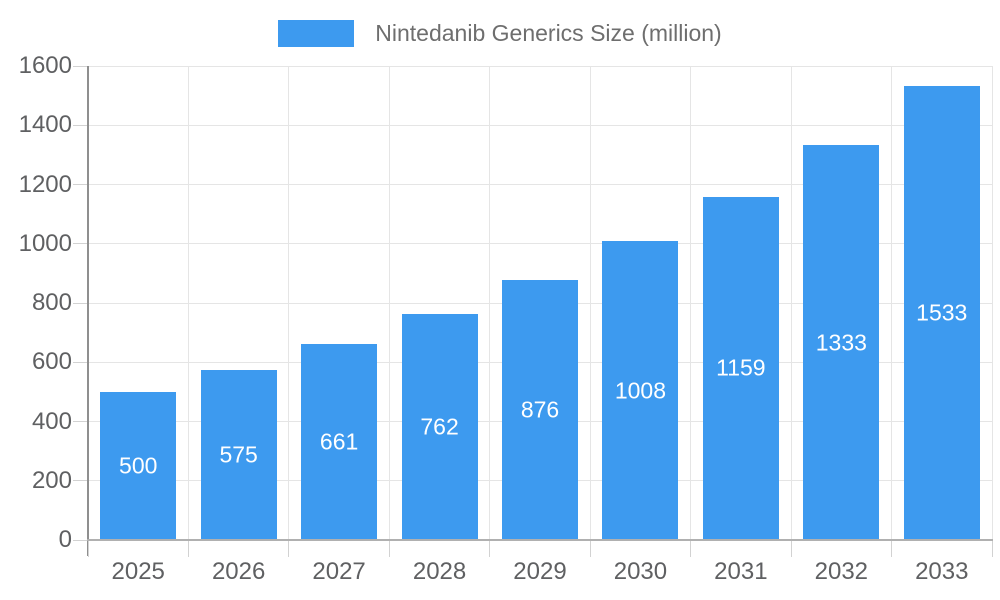 The image size is (1000, 600). What do you see at coordinates (51, 421) in the screenshot?
I see `y-axis-label: 400` at bounding box center [51, 421].